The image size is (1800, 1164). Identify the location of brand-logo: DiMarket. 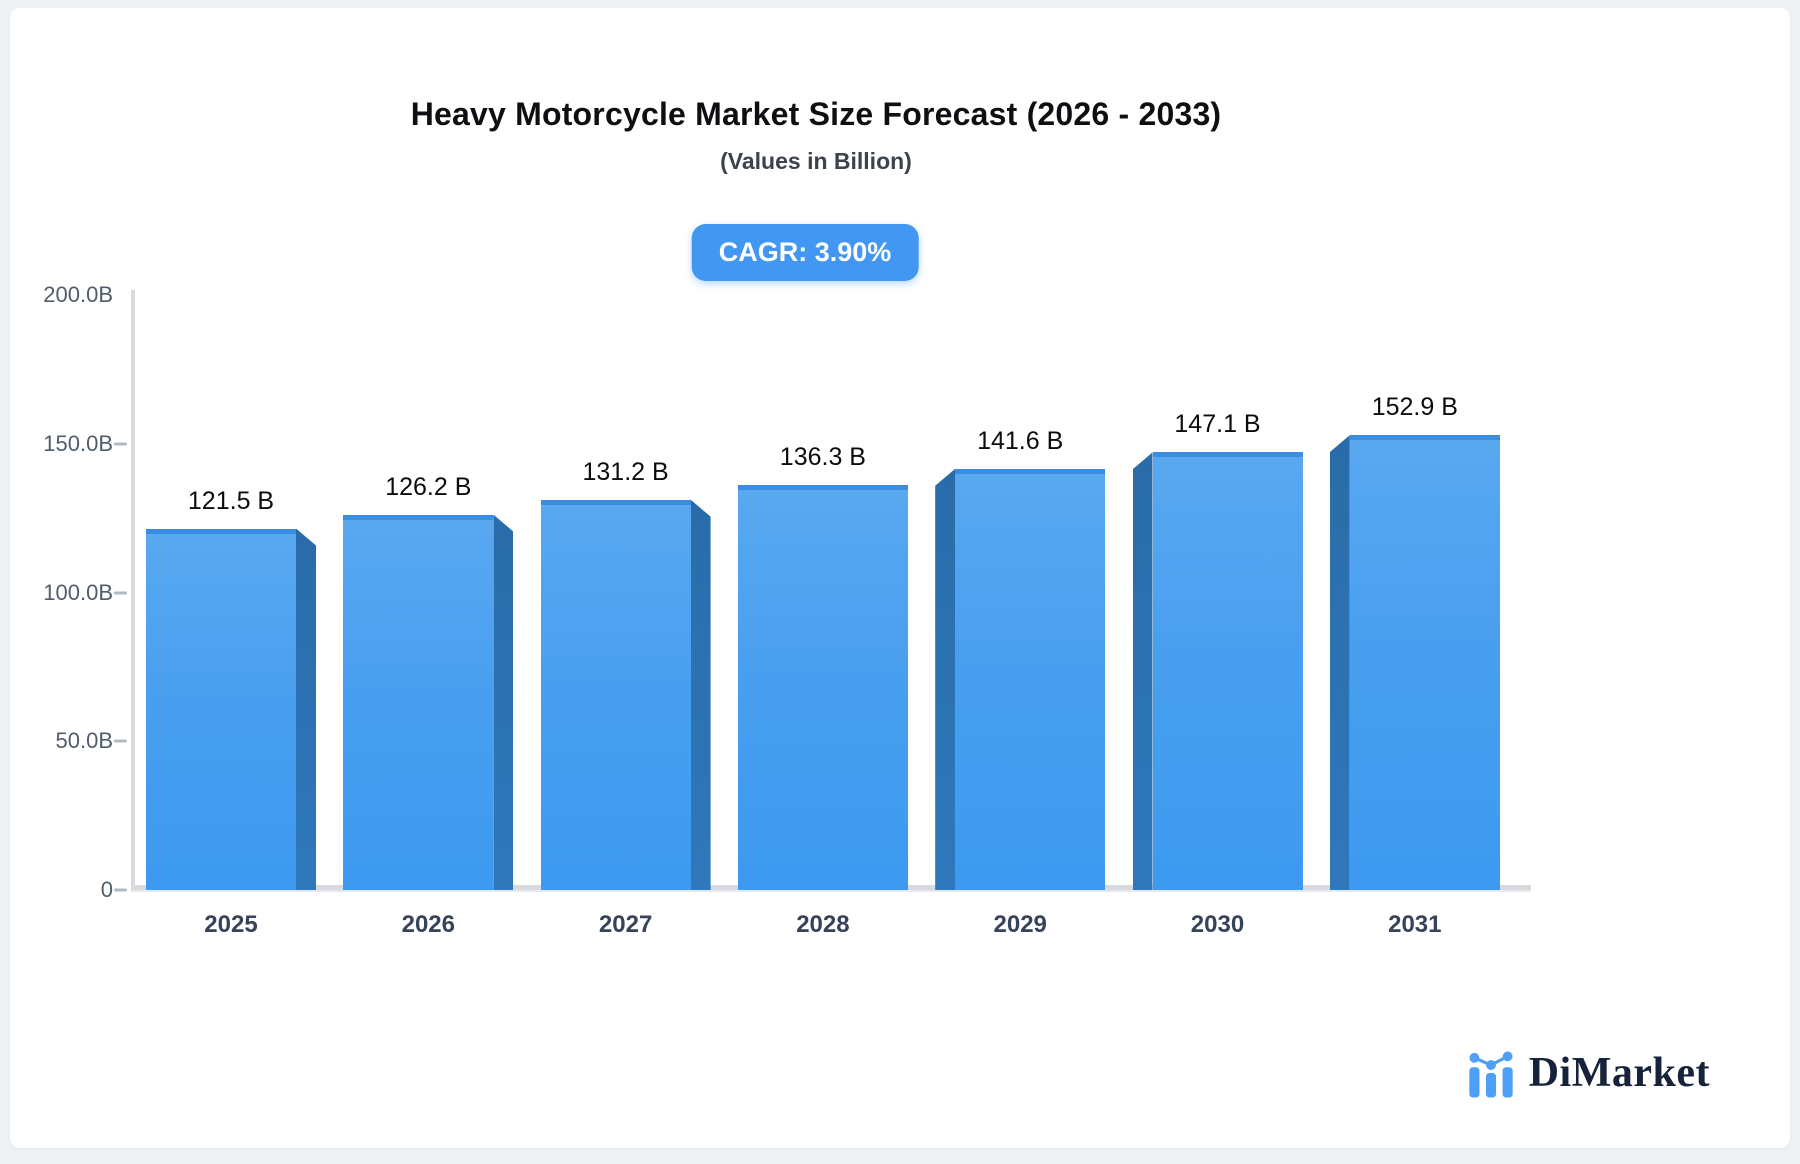
(1587, 1073).